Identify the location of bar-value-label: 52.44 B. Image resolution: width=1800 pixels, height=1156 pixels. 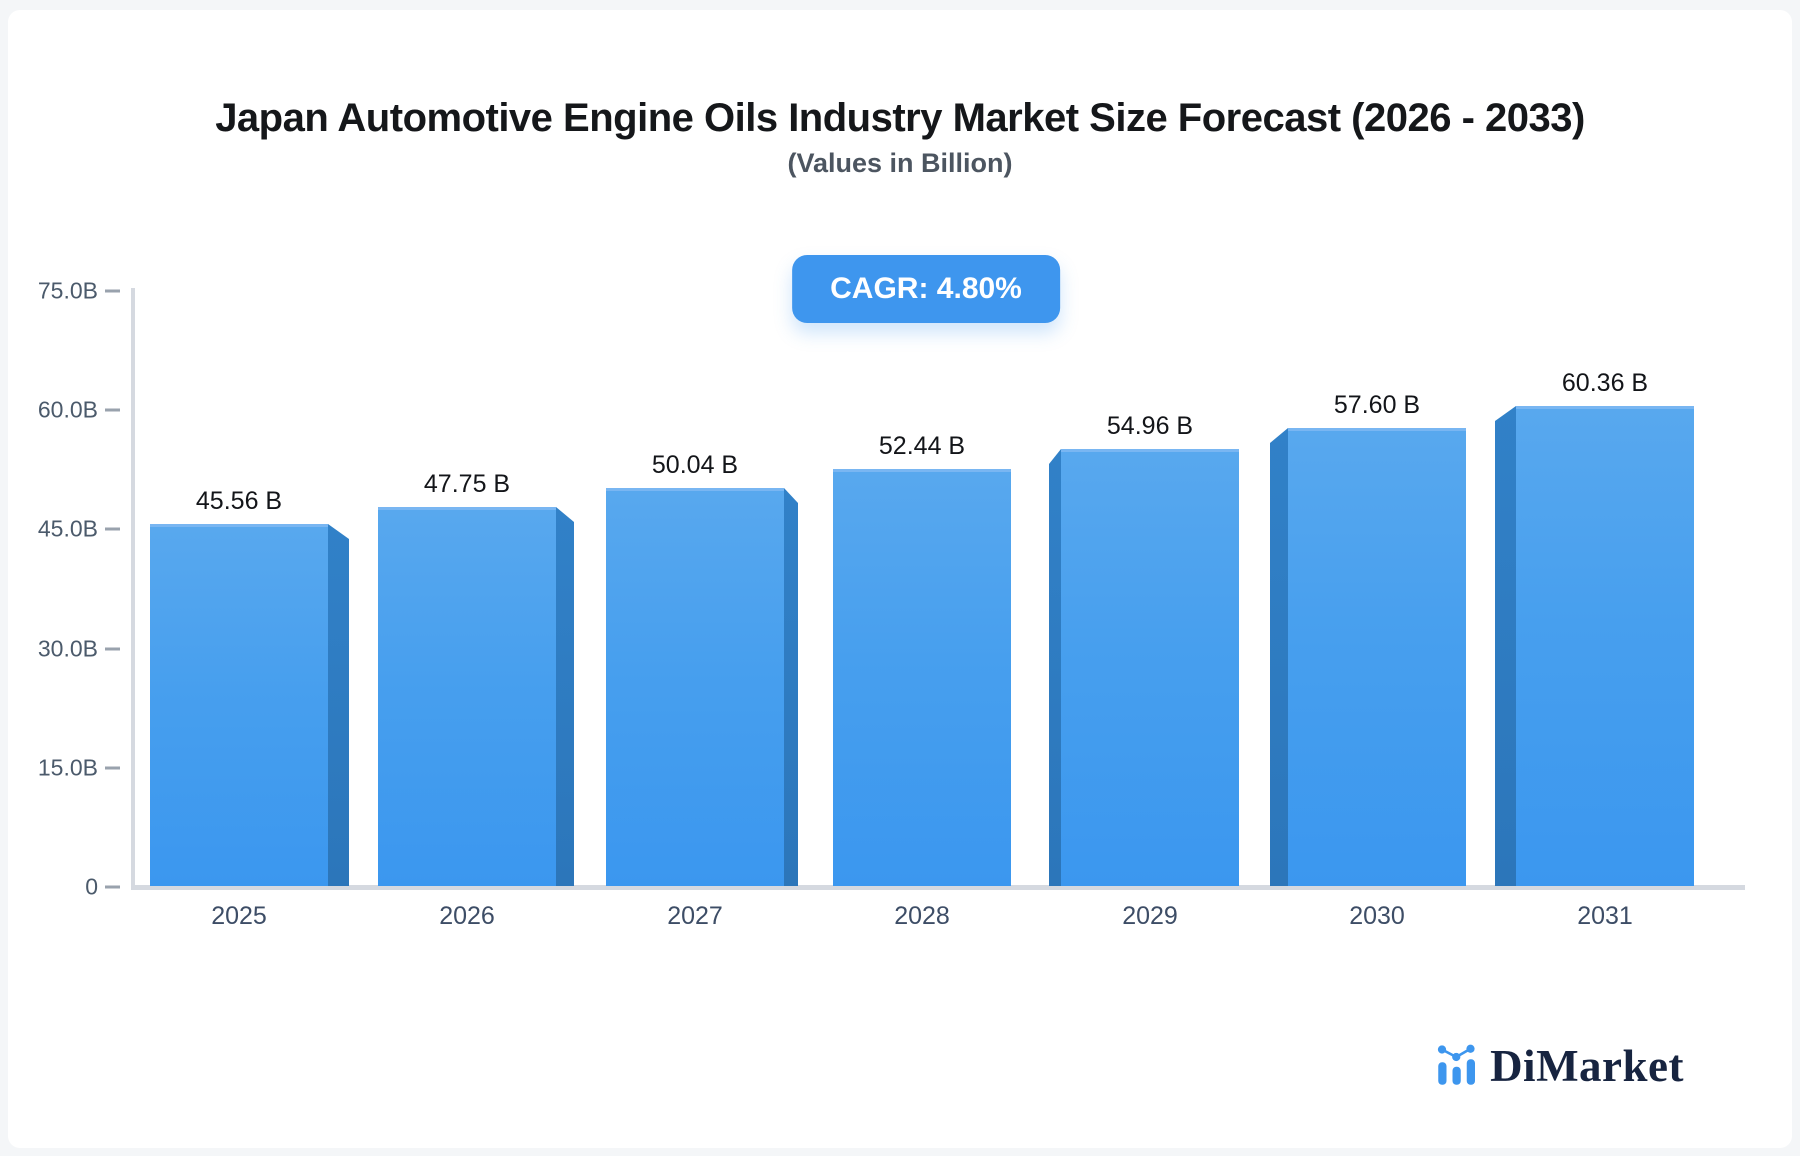
(922, 446).